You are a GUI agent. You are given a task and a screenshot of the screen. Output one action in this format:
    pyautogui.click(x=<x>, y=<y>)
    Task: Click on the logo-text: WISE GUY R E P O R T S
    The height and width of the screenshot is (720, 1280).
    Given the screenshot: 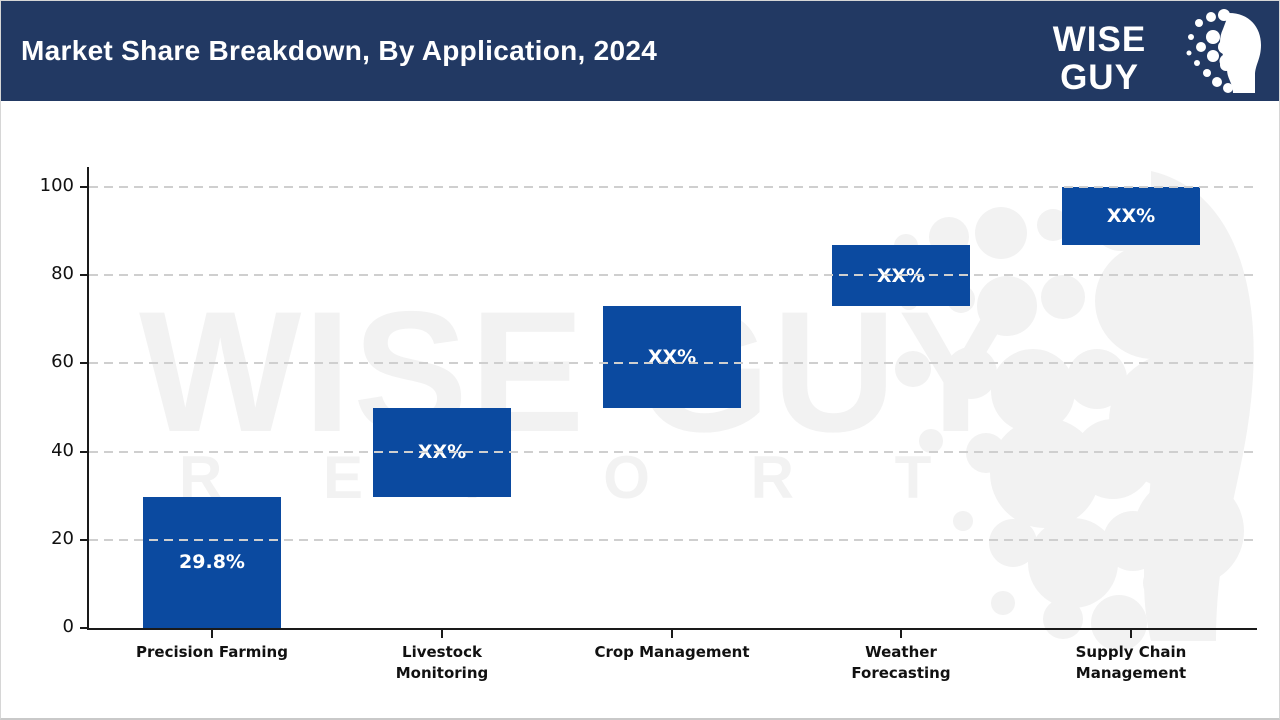 What is the action you would take?
    pyautogui.click(x=1099, y=75)
    